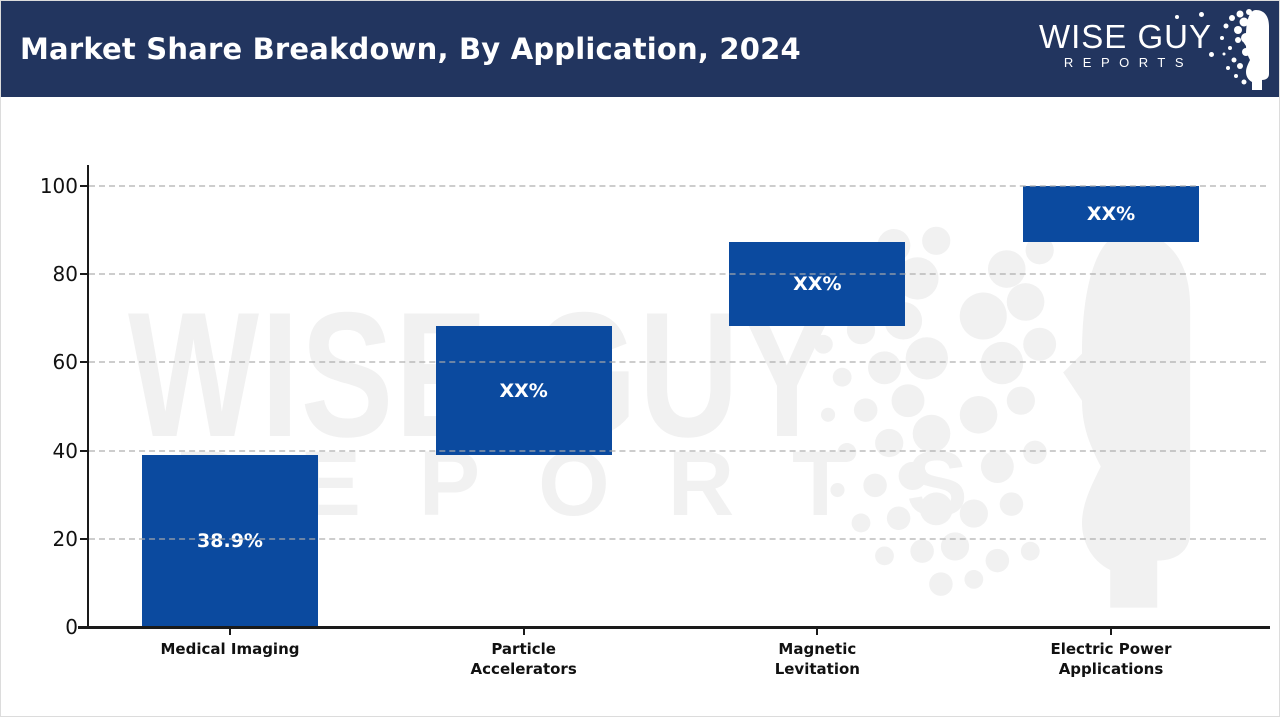 The image size is (1280, 720). Describe the element at coordinates (1244, 49) in the screenshot. I see `logo-head-icon` at that location.